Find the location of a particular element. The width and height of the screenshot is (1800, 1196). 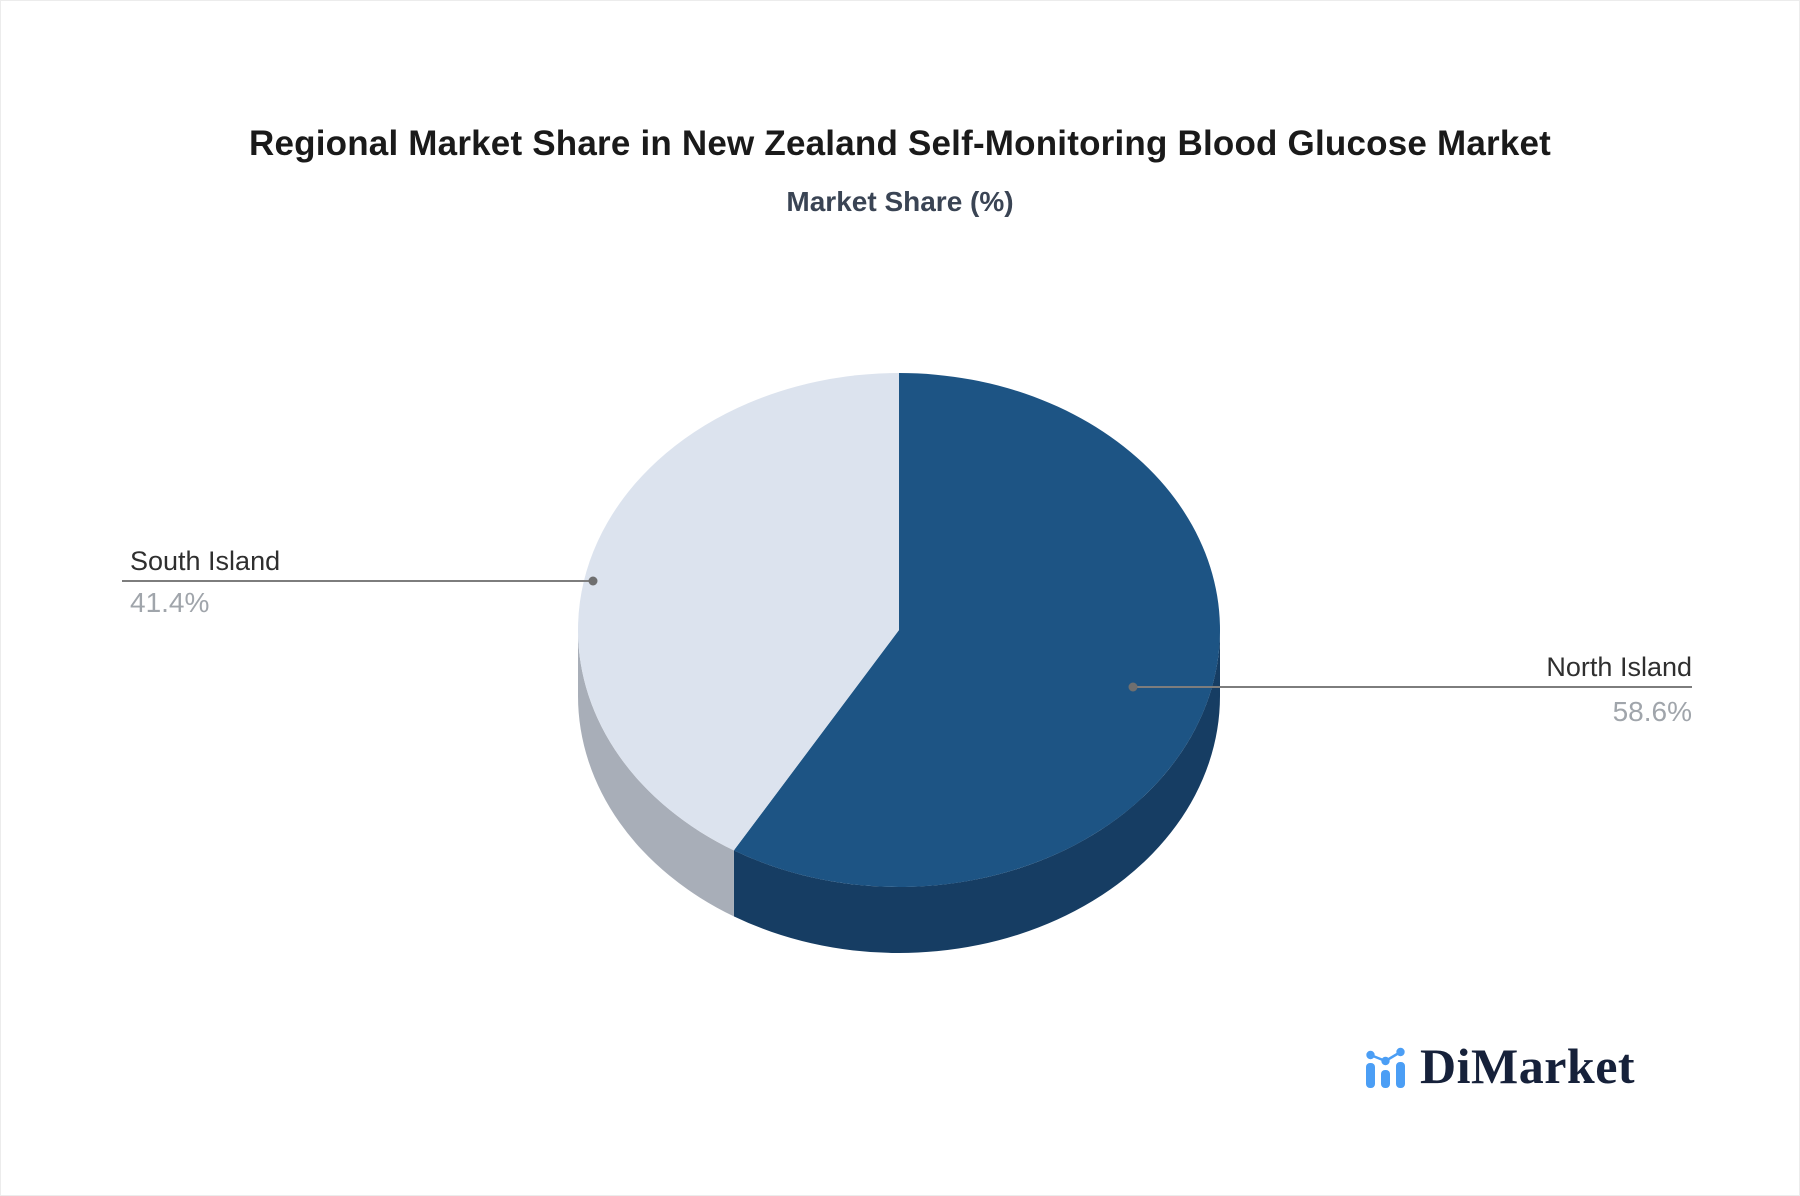

pie-slice-south-island is located at coordinates (738, 612).